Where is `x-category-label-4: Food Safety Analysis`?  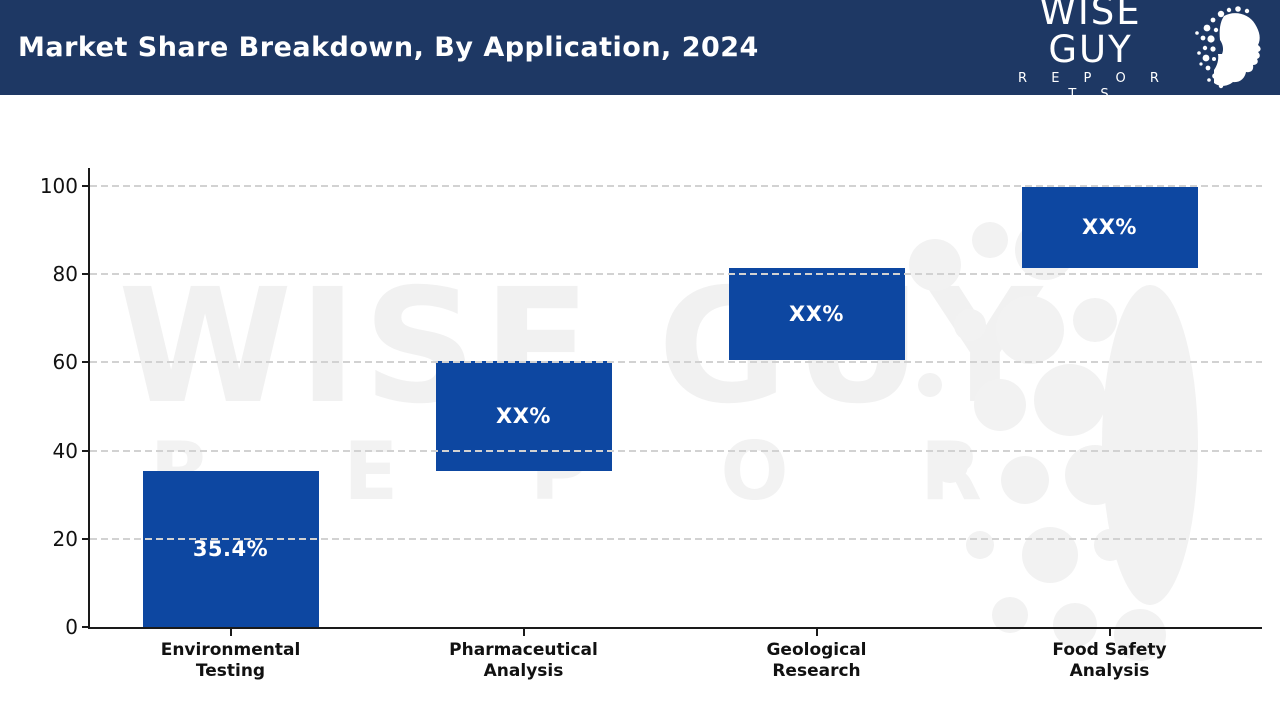
x-category-label-4: Food Safety Analysis is located at coordinates (1109, 660).